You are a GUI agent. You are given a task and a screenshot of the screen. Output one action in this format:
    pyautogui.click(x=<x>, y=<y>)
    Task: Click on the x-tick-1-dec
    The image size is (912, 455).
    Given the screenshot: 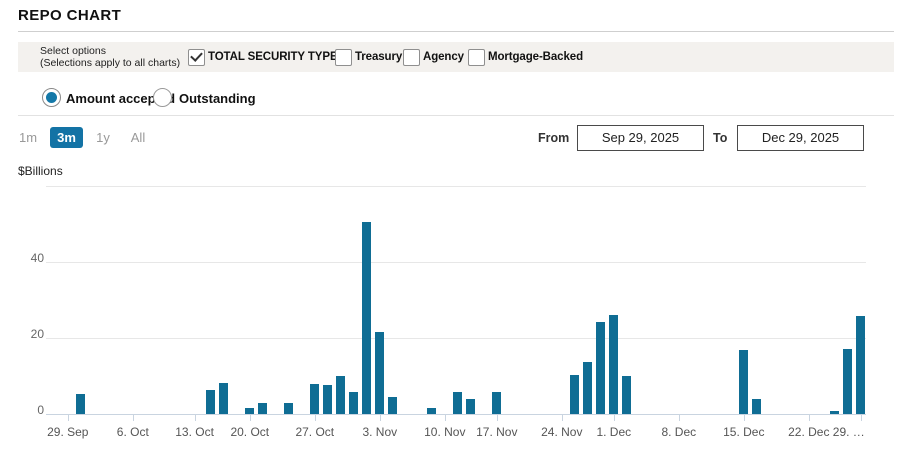 What is the action you would take?
    pyautogui.click(x=614, y=418)
    